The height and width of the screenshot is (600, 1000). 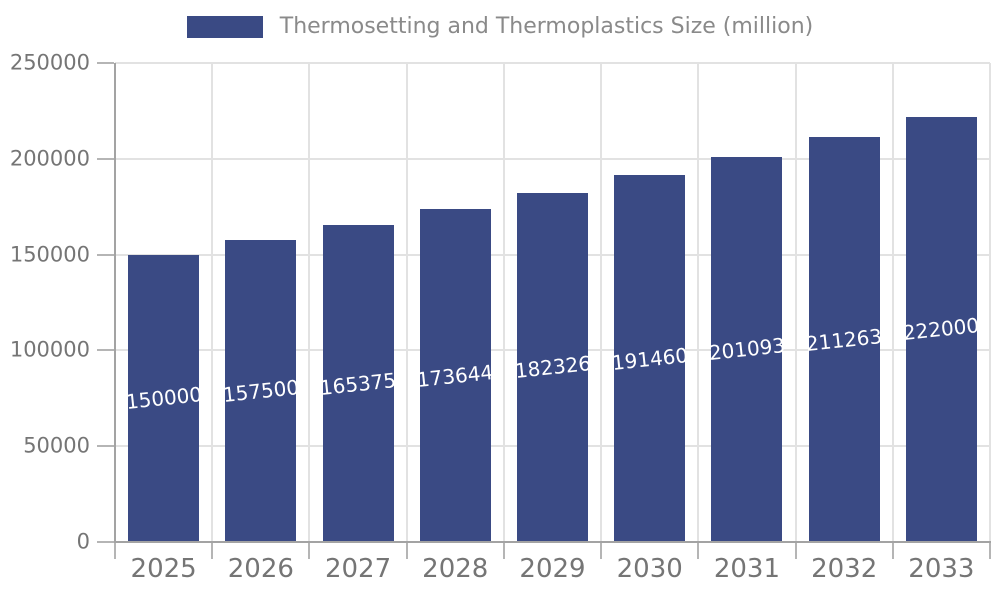 What do you see at coordinates (261, 391) in the screenshot?
I see `bar-2026` at bounding box center [261, 391].